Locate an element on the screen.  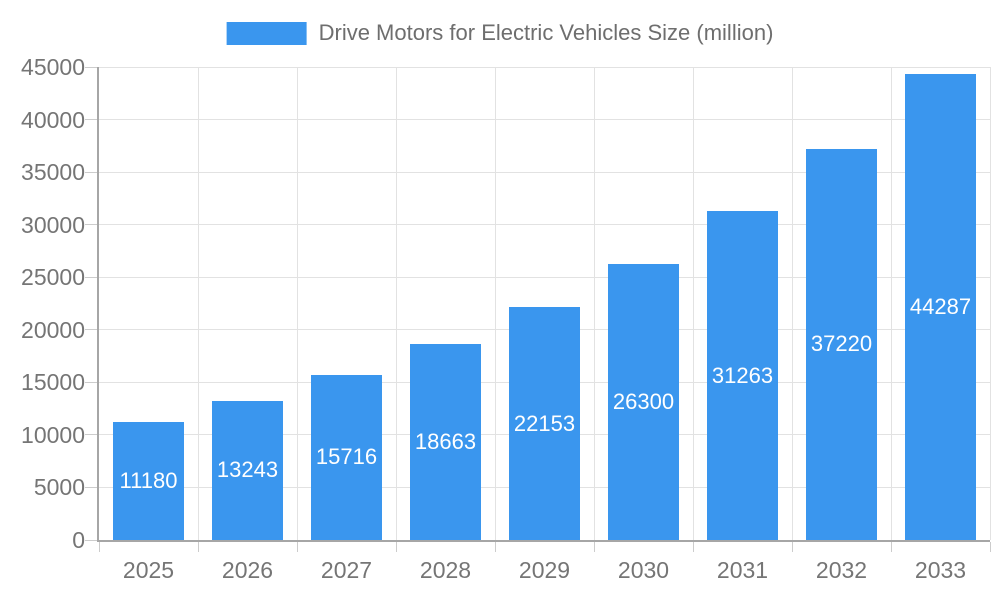
bar-2026: 13243 is located at coordinates (247, 470).